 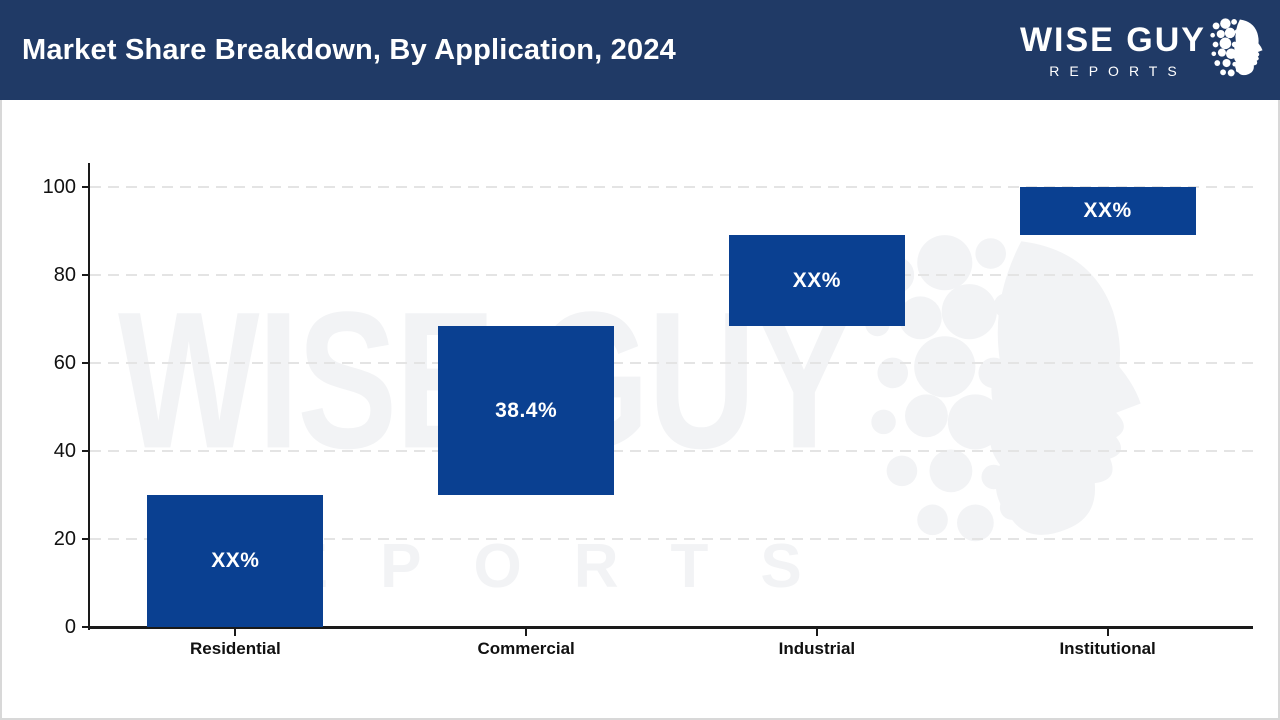 I want to click on x-axis-line, so click(x=670, y=627).